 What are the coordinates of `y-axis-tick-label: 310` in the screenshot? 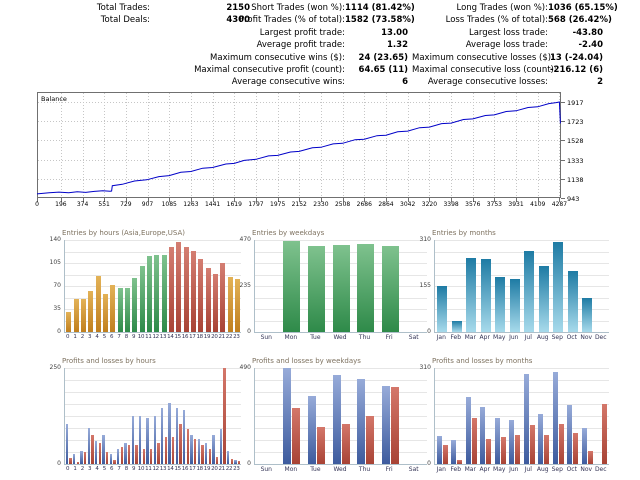 It's located at (425, 239).